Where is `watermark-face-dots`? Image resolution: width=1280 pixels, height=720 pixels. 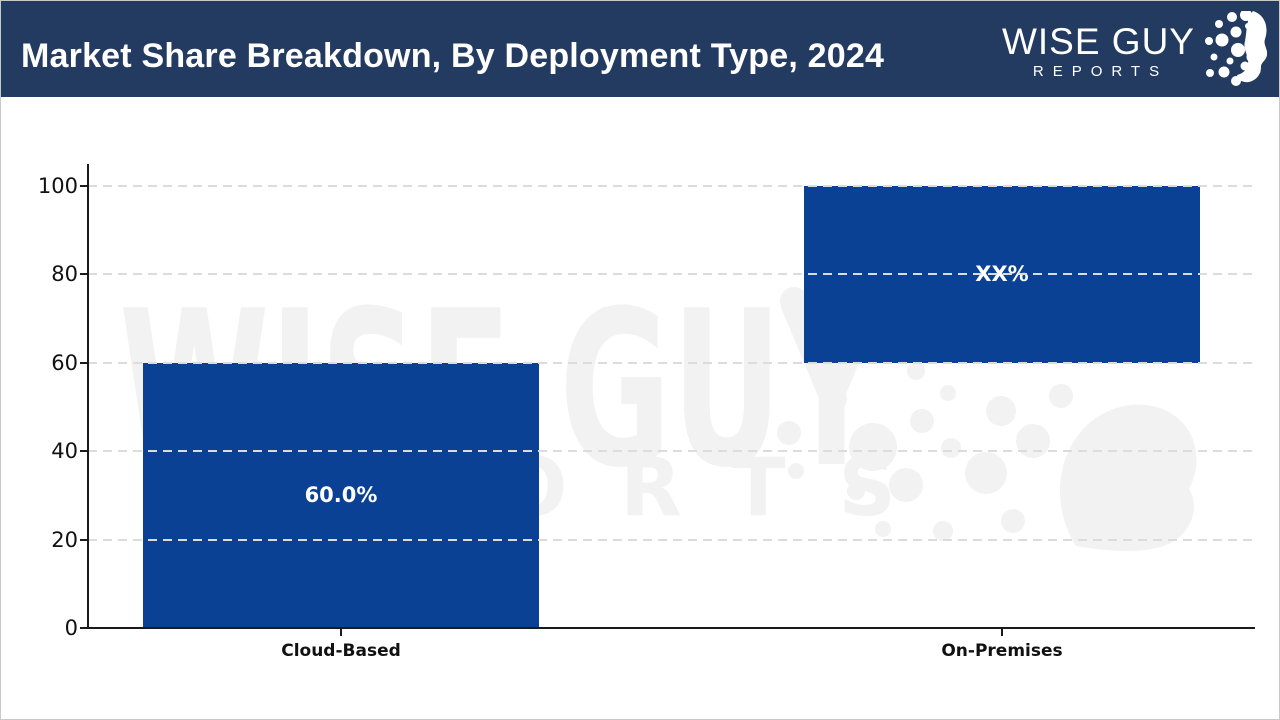
watermark-face-dots is located at coordinates (987, 419).